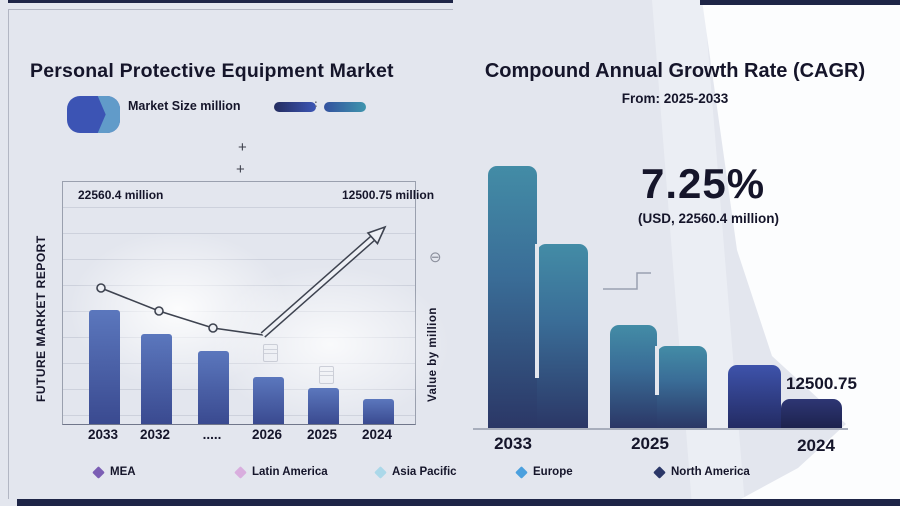 The image size is (900, 506). Describe the element at coordinates (633, 376) in the screenshot. I see `cagr-bar-2025-a` at that location.